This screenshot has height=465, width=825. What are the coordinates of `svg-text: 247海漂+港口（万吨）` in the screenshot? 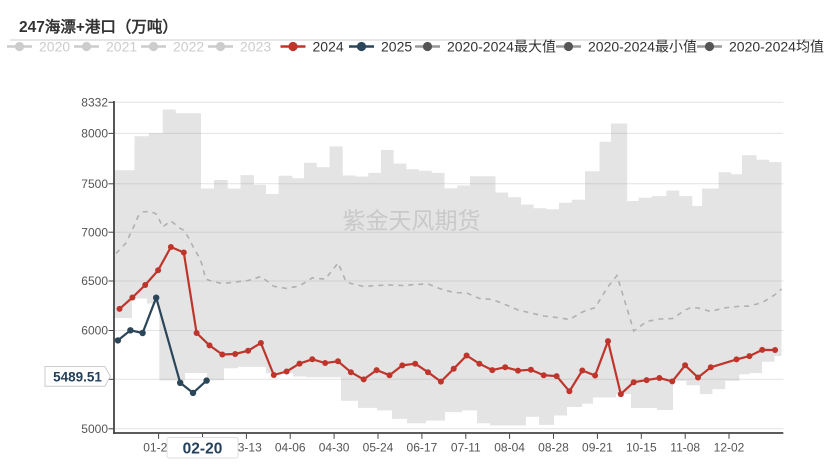 It's located at (98, 26).